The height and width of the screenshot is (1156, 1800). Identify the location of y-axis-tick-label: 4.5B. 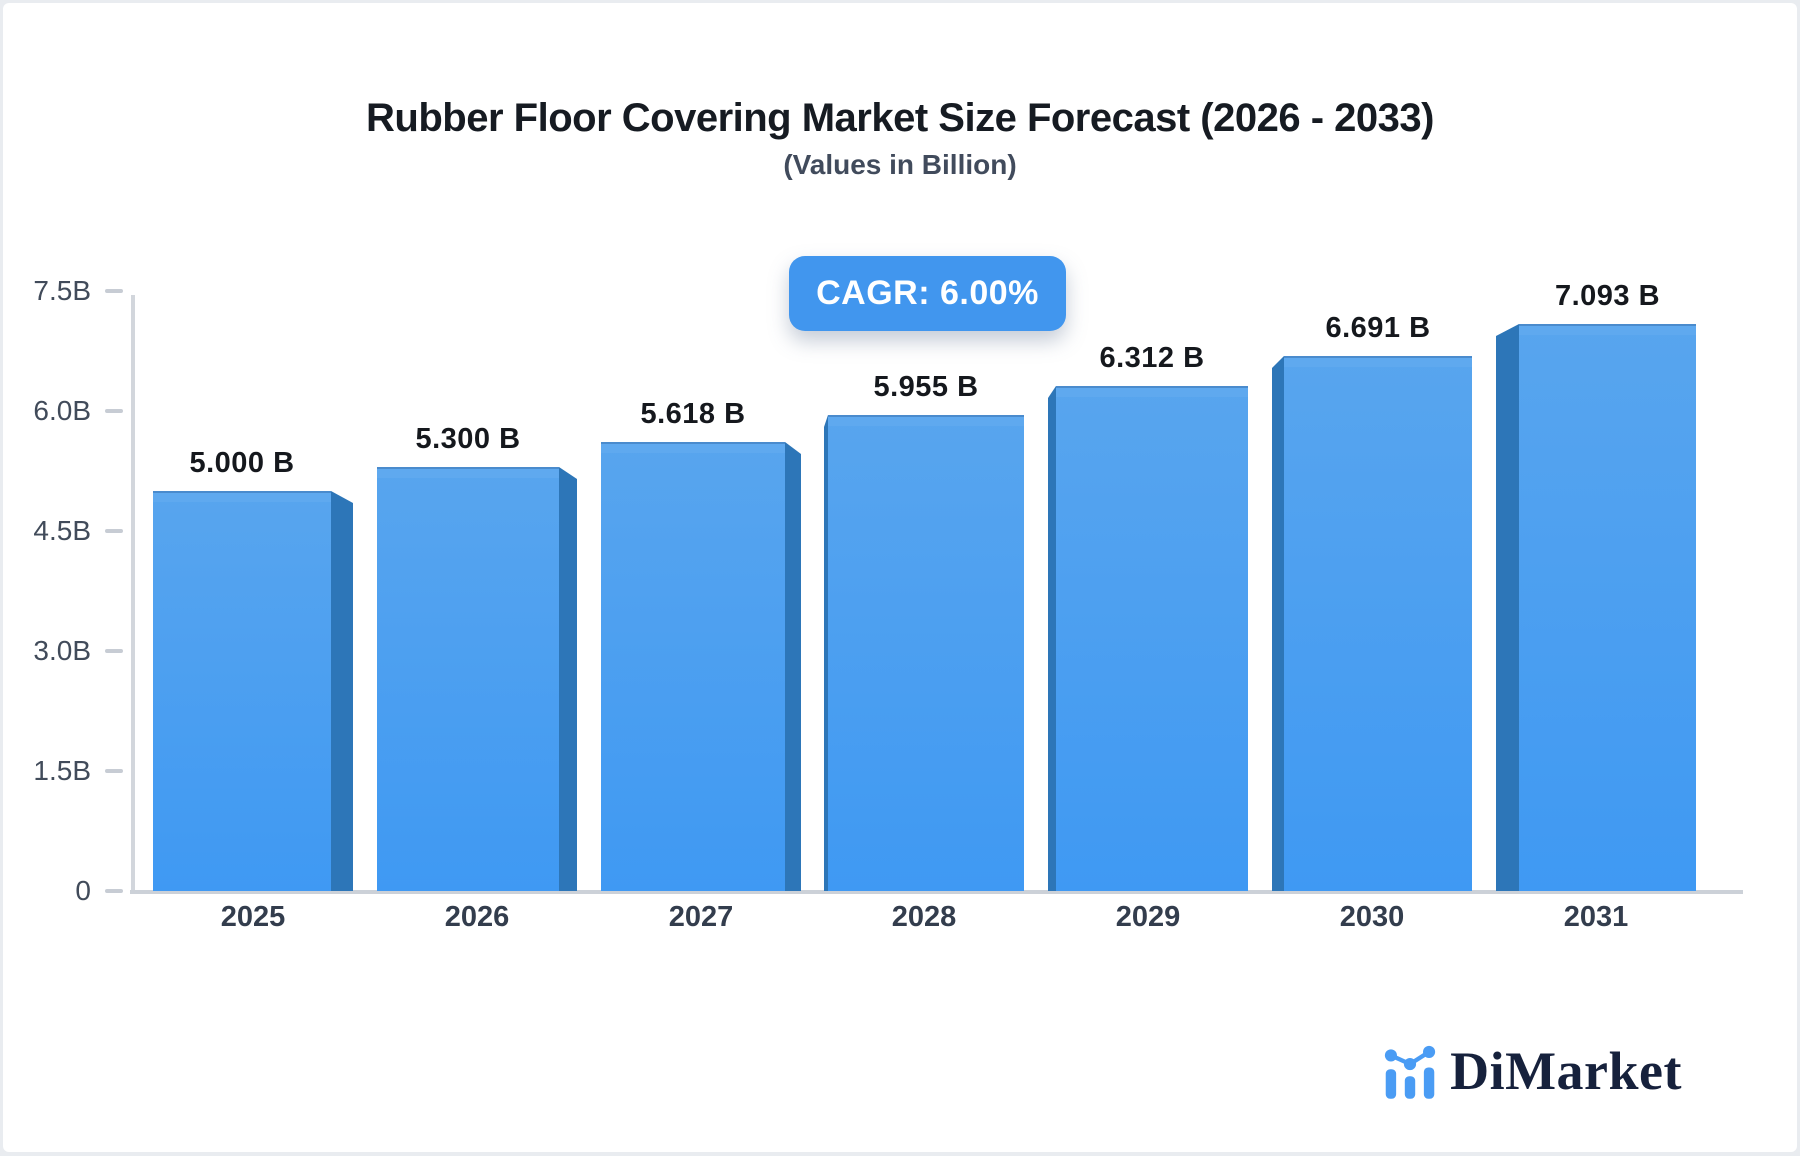
(62, 530).